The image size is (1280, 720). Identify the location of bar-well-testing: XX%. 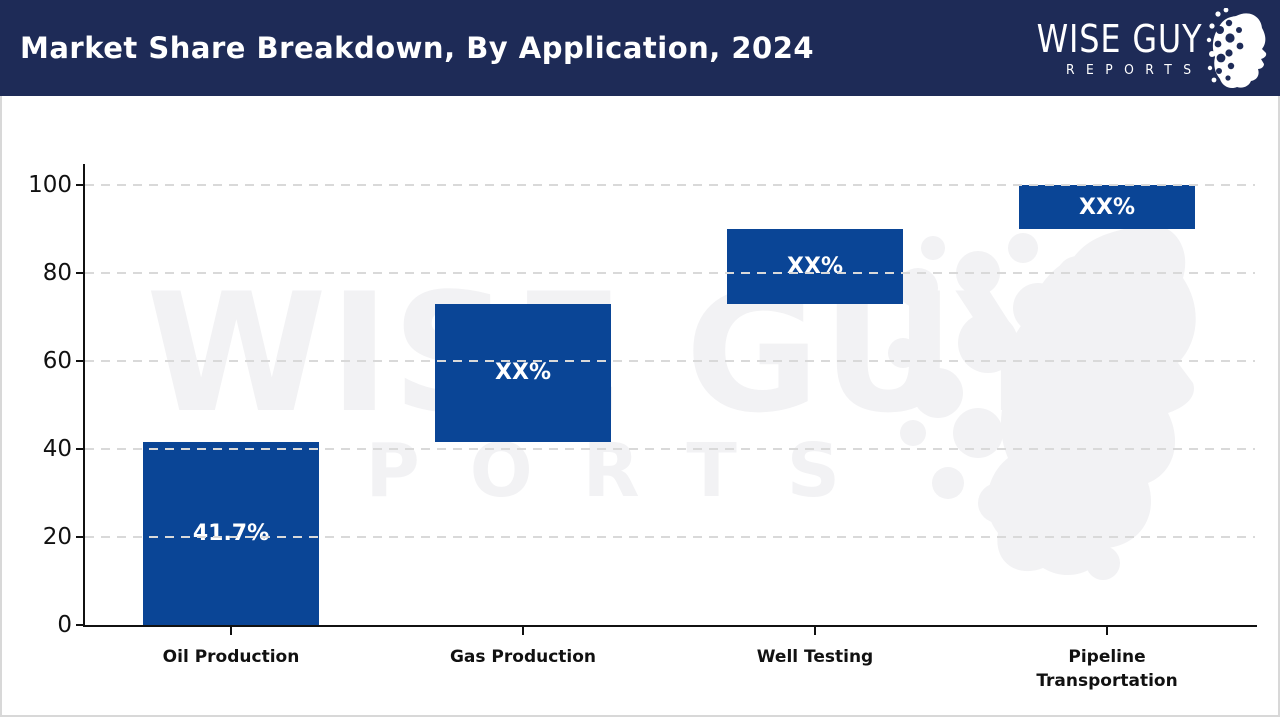
(815, 266).